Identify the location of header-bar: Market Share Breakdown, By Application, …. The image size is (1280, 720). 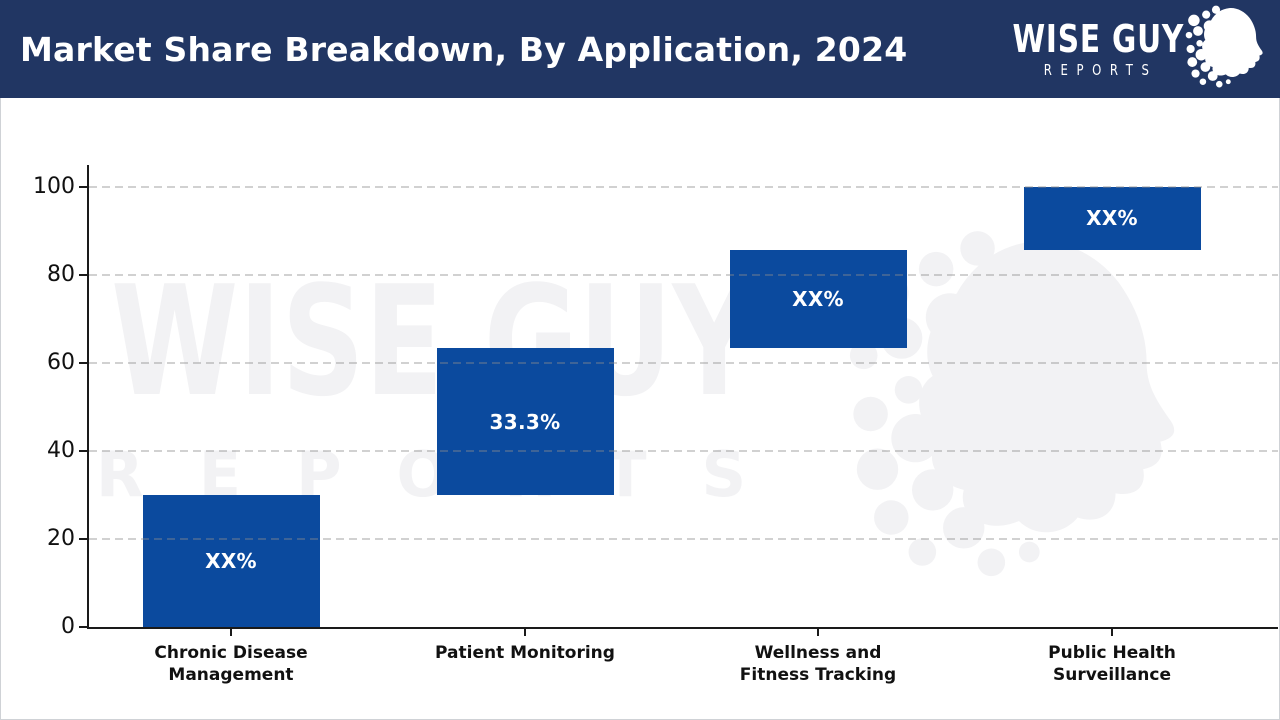
(640, 49).